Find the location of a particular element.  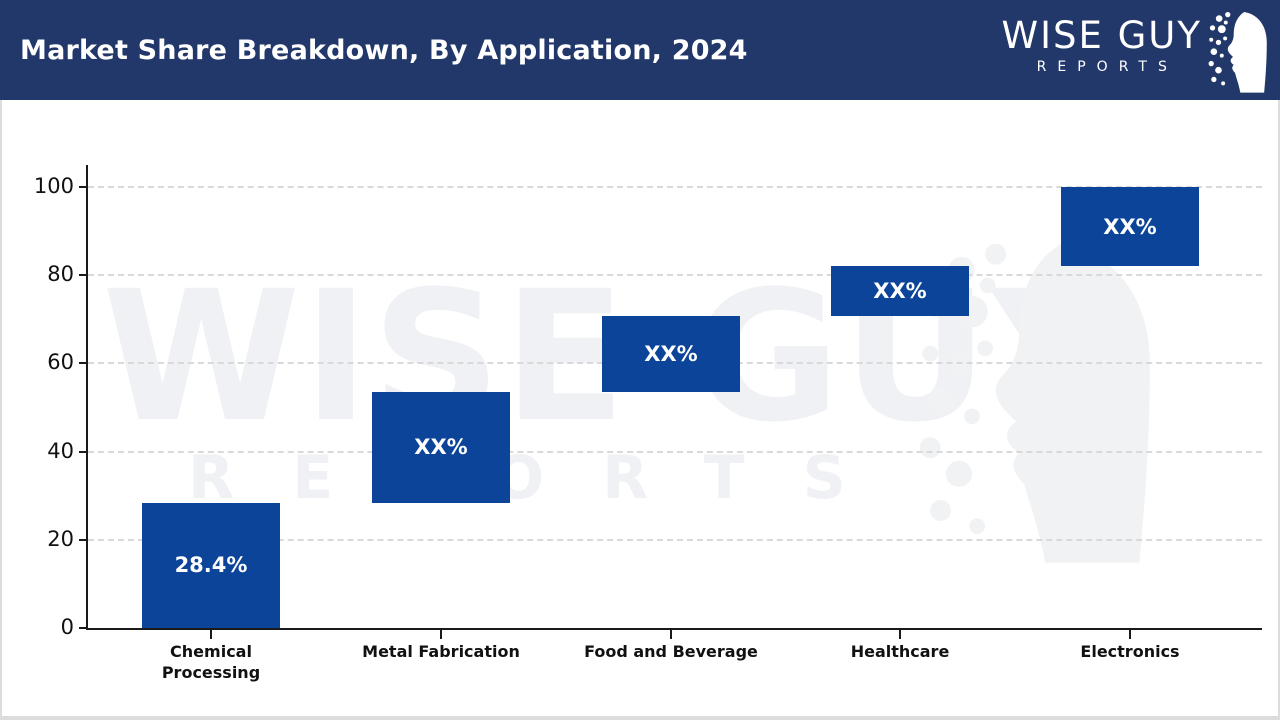

x-axis-line is located at coordinates (674, 629).